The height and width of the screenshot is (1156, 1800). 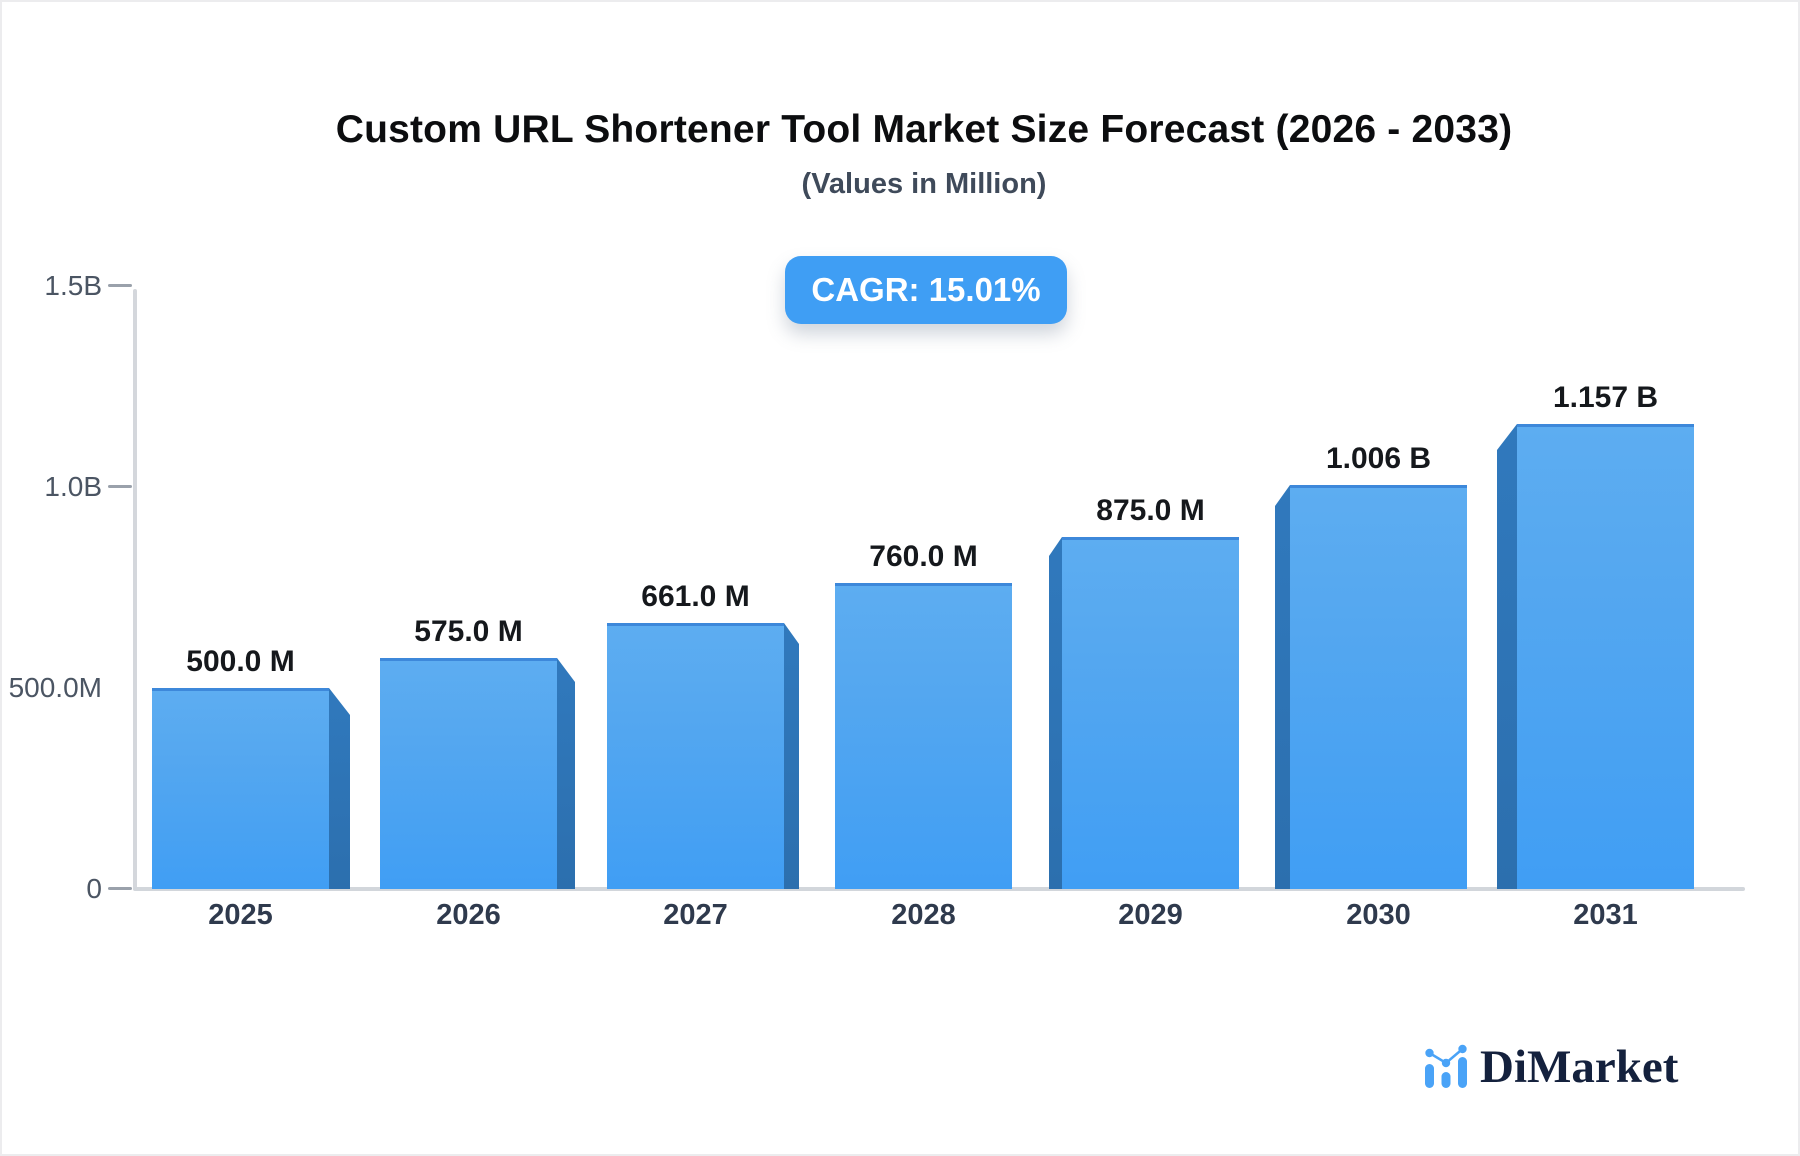 I want to click on bar-chart-trend-icon, so click(x=1446, y=1066).